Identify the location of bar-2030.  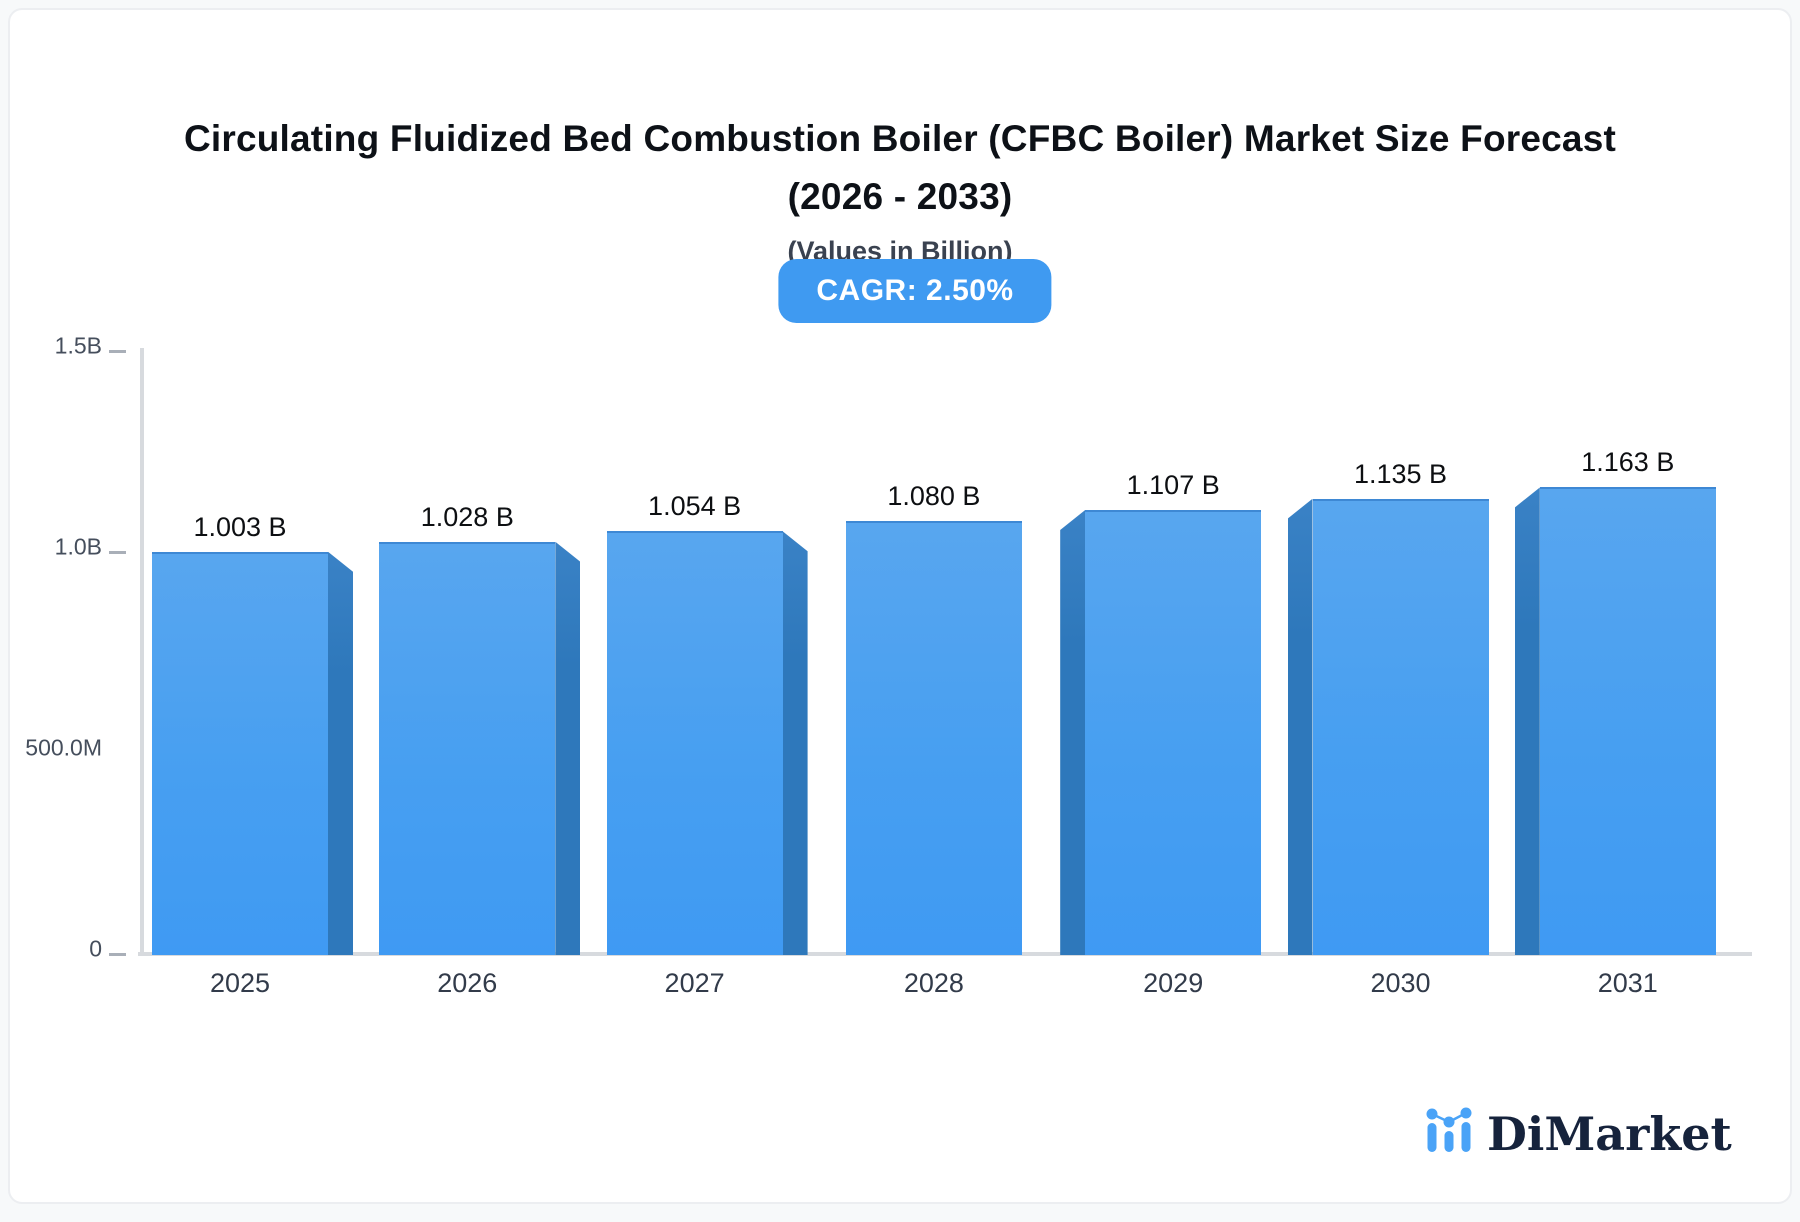
(1400, 726).